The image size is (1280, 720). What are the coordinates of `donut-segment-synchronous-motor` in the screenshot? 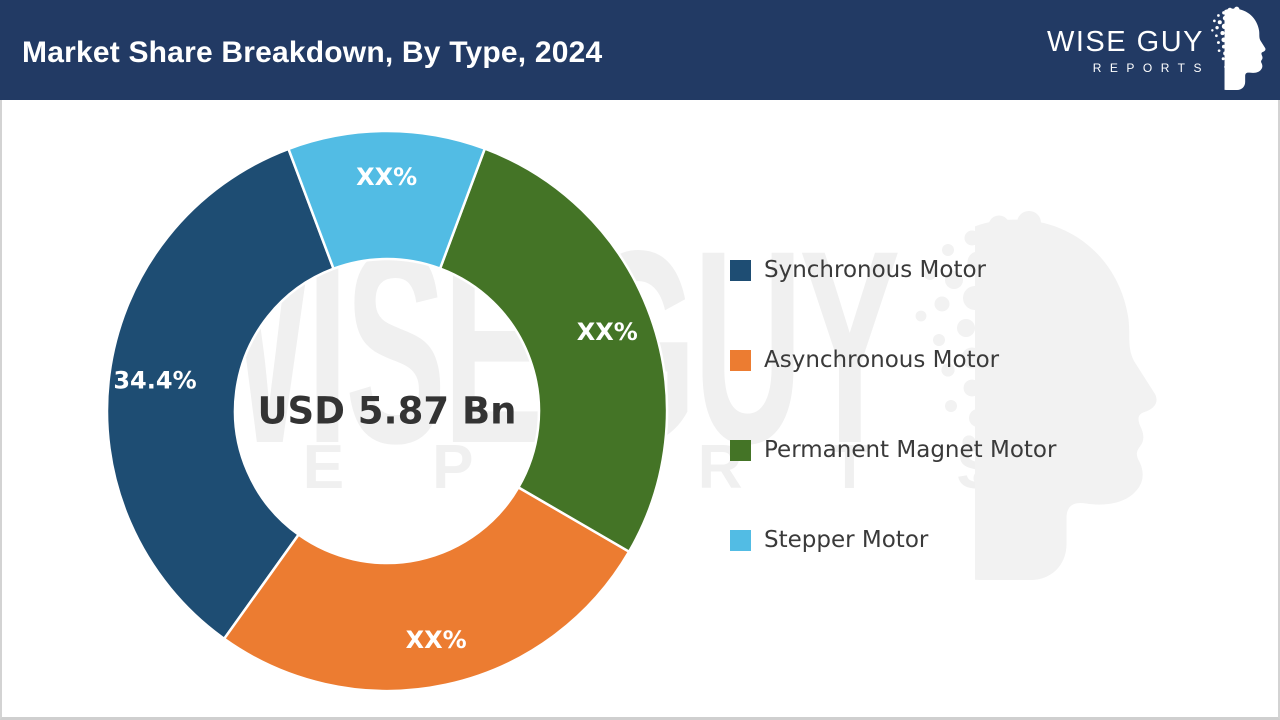 It's located at (220, 394).